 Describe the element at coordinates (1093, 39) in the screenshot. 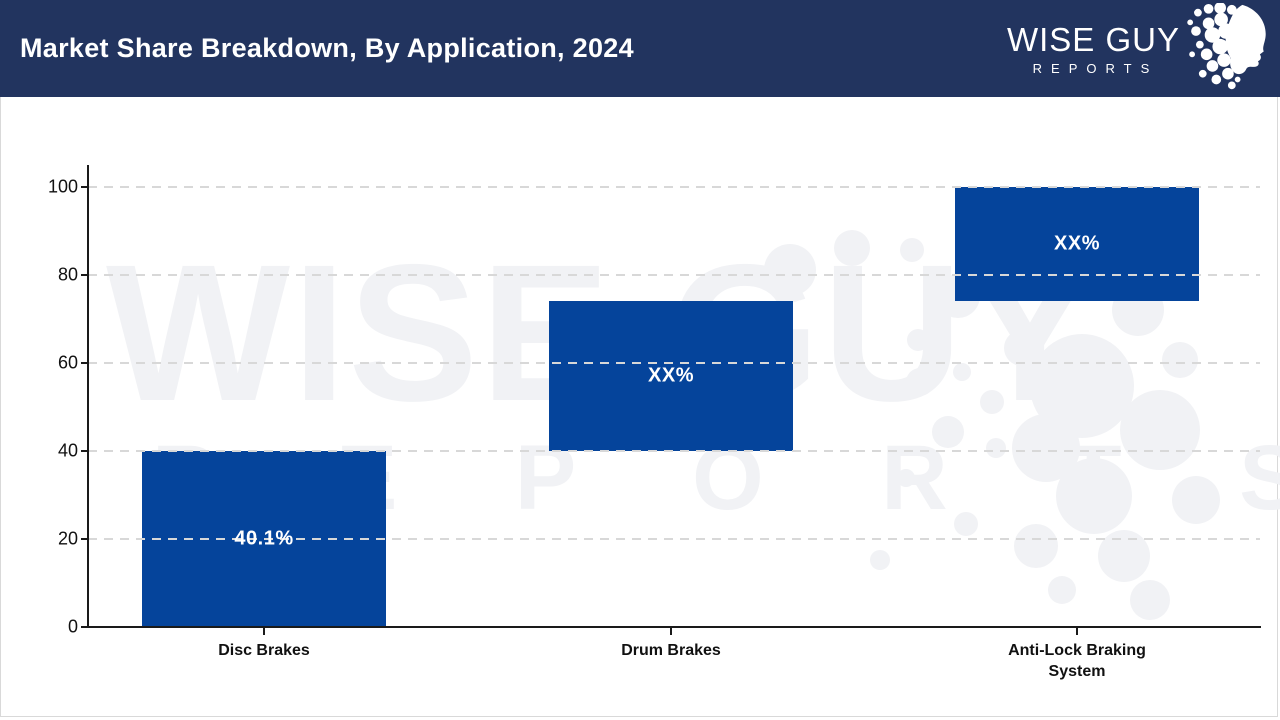

I see `logo-wordmark: WISE GUY` at that location.